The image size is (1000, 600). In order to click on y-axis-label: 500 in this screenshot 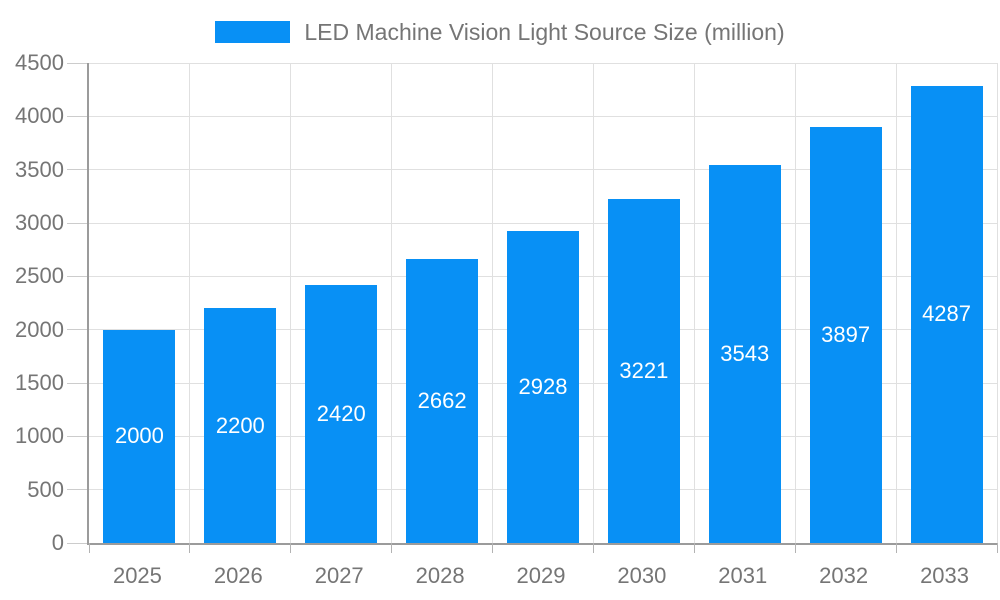, I will do `click(45, 489)`.